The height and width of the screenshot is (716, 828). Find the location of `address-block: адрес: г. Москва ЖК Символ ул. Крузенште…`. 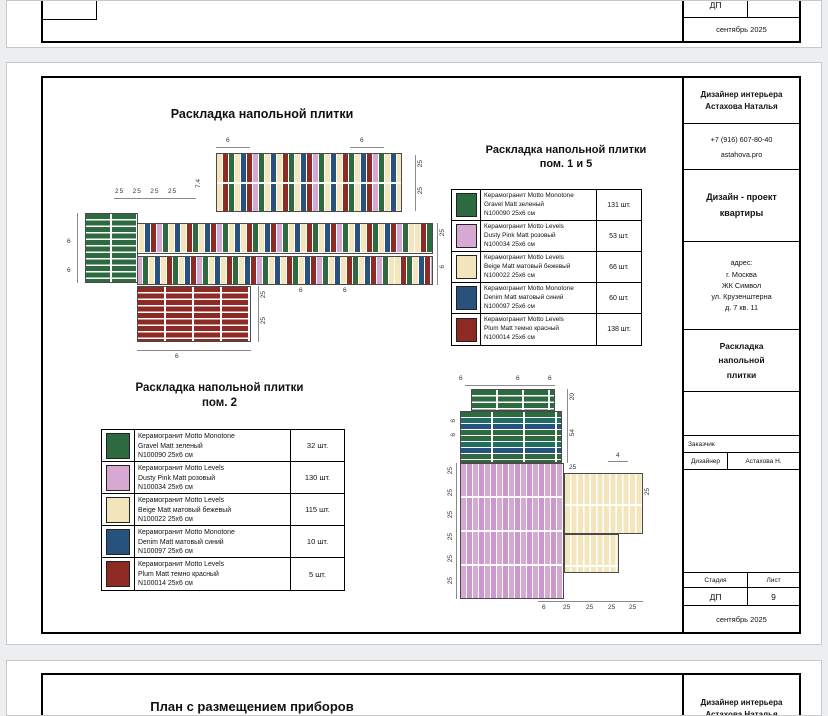

address-block: адрес: г. Москва ЖК Символ ул. Крузенште… is located at coordinates (741, 286).